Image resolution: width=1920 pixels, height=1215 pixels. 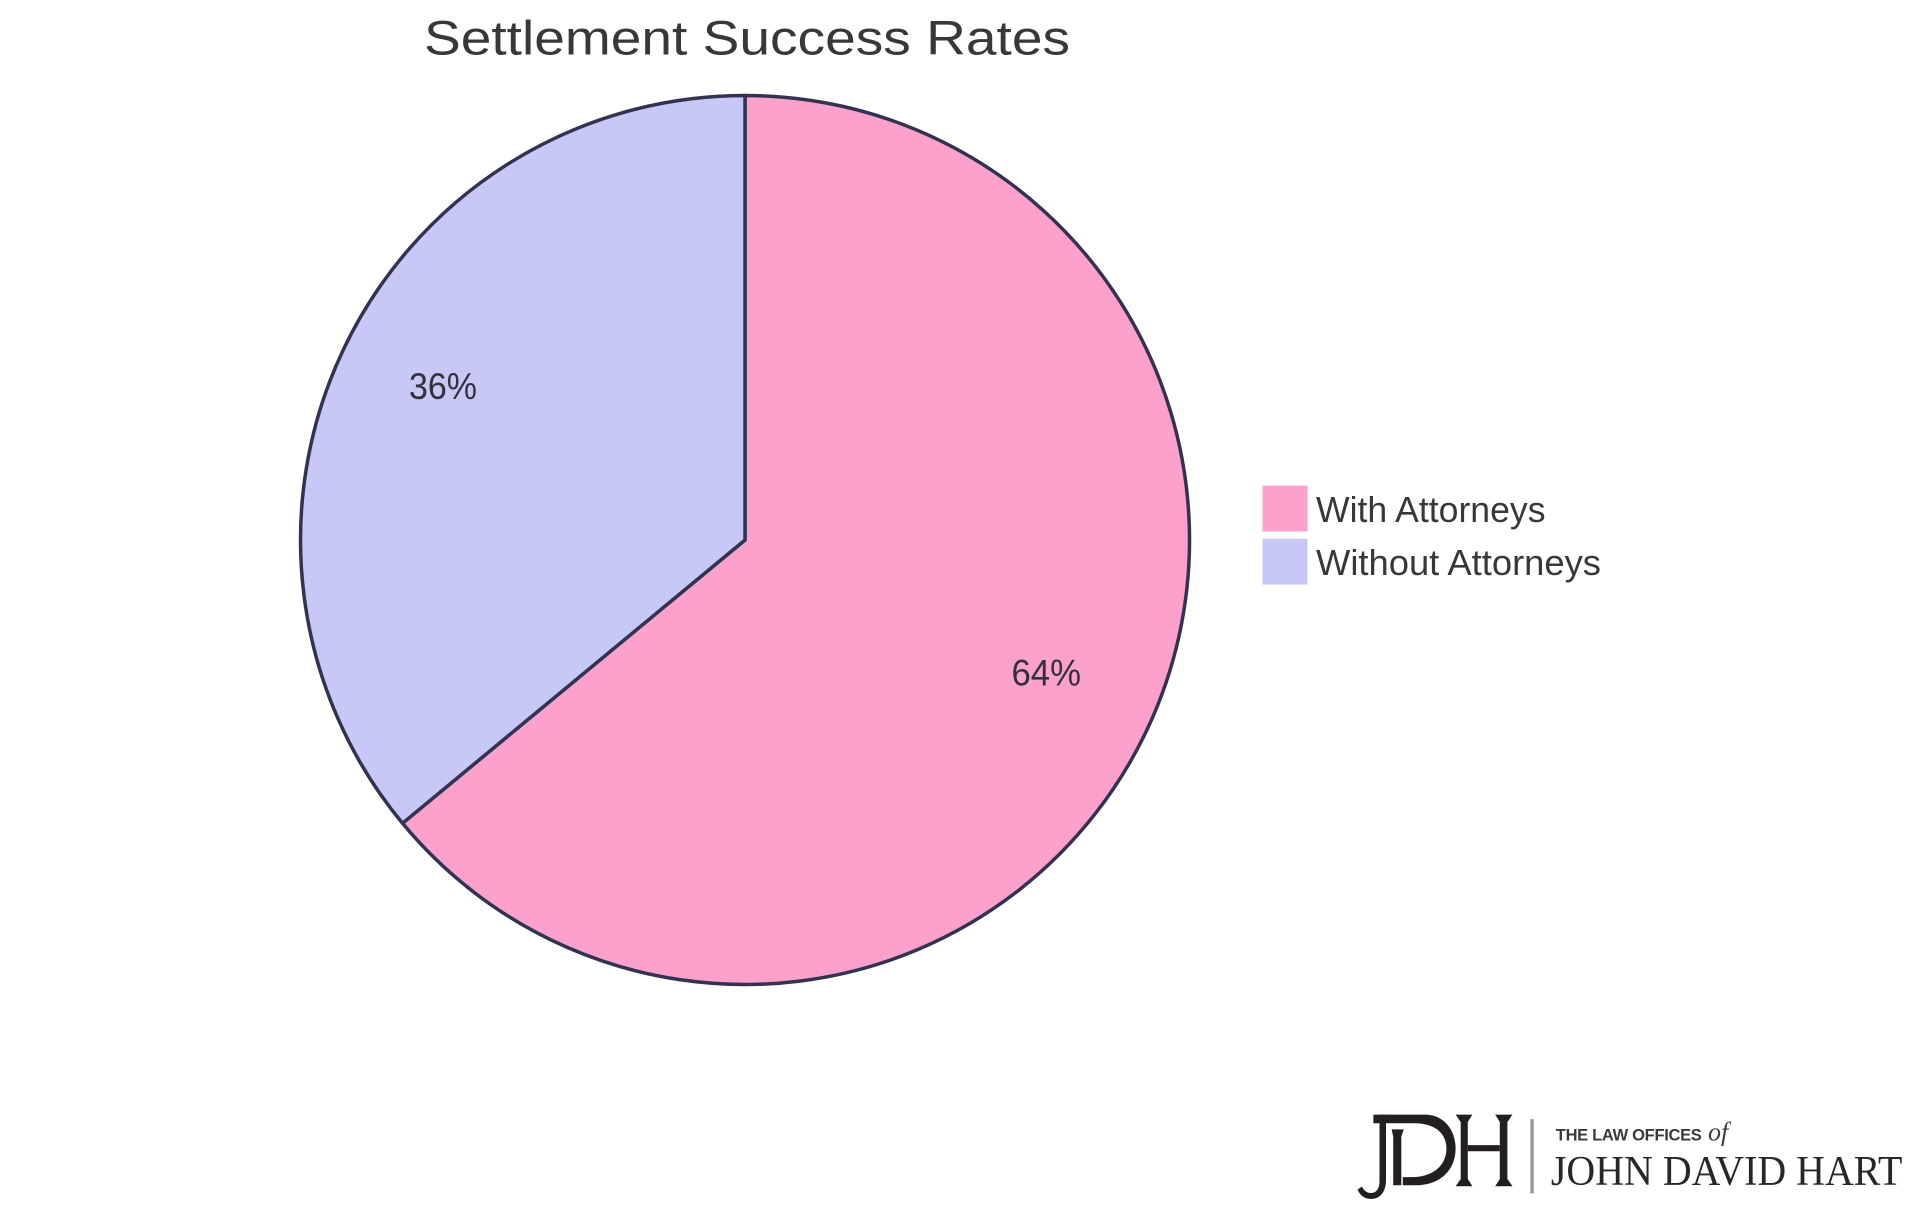 What do you see at coordinates (1431, 509) in the screenshot?
I see `svg-text: With Attorneys` at bounding box center [1431, 509].